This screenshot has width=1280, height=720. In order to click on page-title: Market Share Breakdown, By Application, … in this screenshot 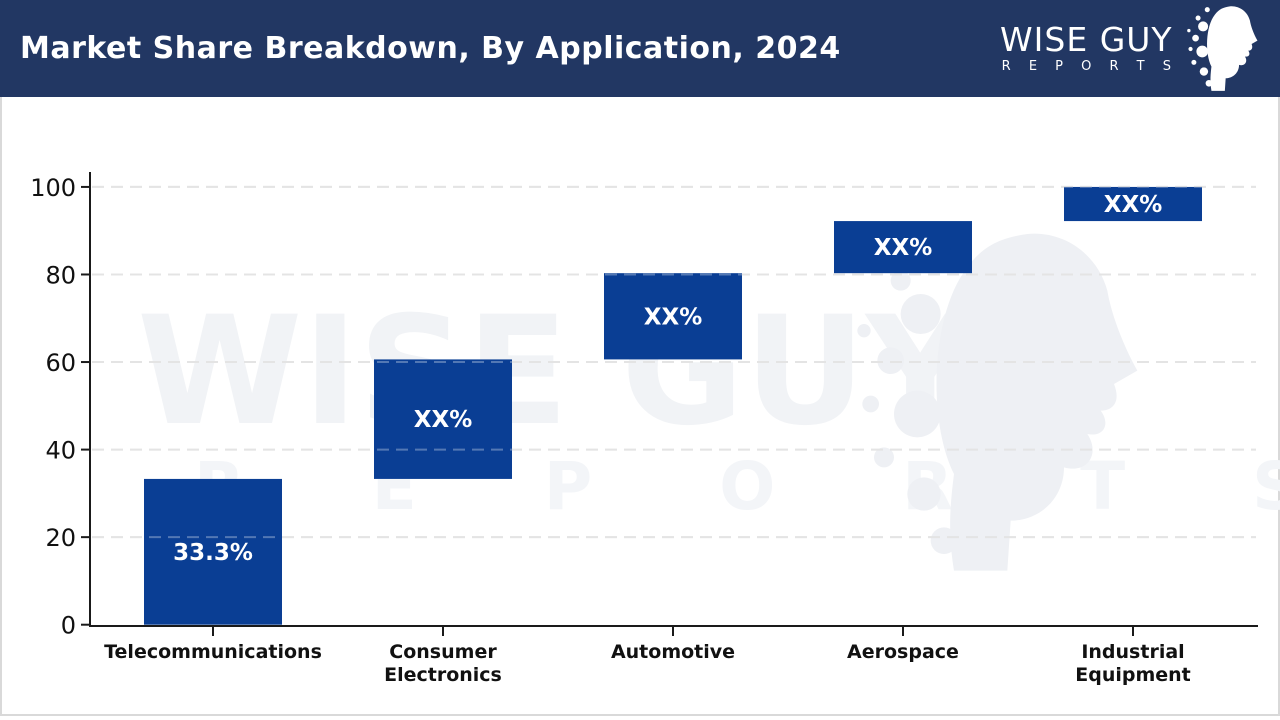, I will do `click(430, 48)`.